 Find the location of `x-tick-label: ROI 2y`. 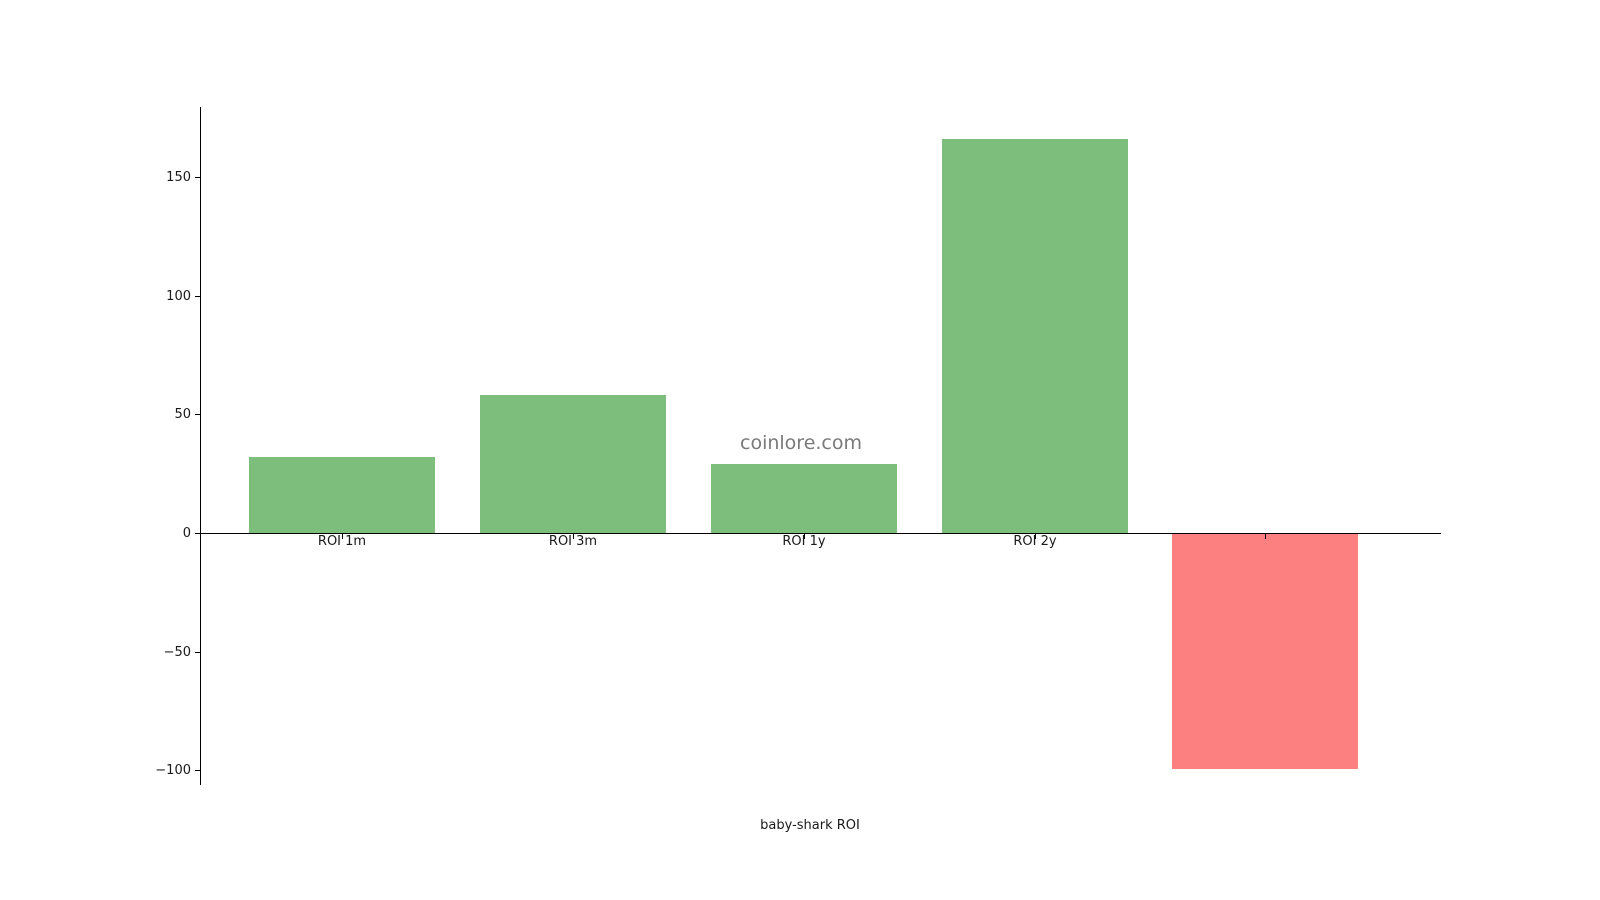

x-tick-label: ROI 2y is located at coordinates (1035, 541).